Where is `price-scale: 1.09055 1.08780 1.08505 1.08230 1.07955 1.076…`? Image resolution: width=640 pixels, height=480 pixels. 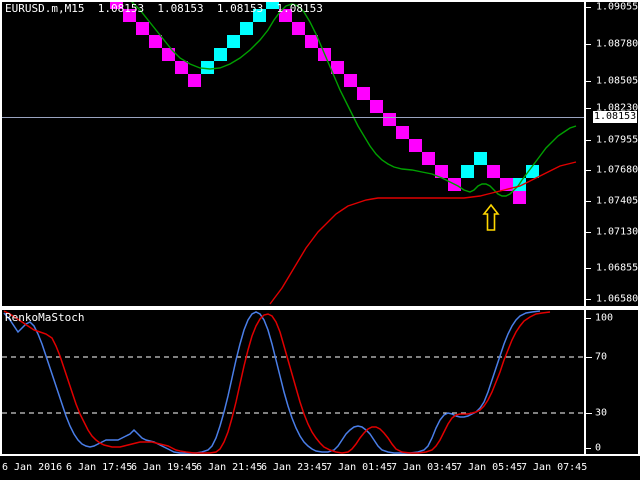
price-scale: 1.09055 1.08780 1.08505 1.08230 1.07955 1.076… is located at coordinates (613, 154).